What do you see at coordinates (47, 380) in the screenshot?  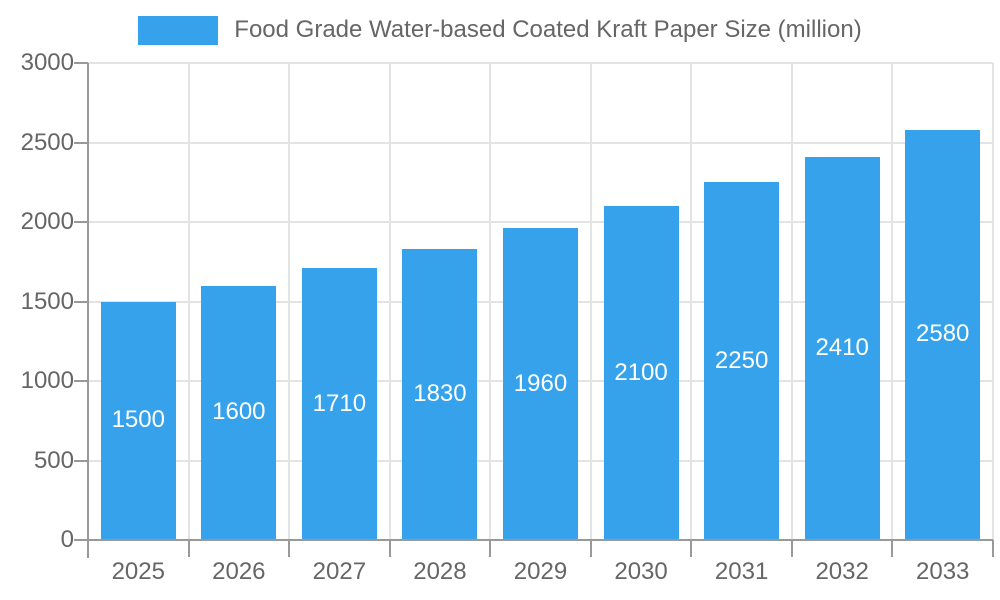 I see `y-axis-tick-label: 1000` at bounding box center [47, 380].